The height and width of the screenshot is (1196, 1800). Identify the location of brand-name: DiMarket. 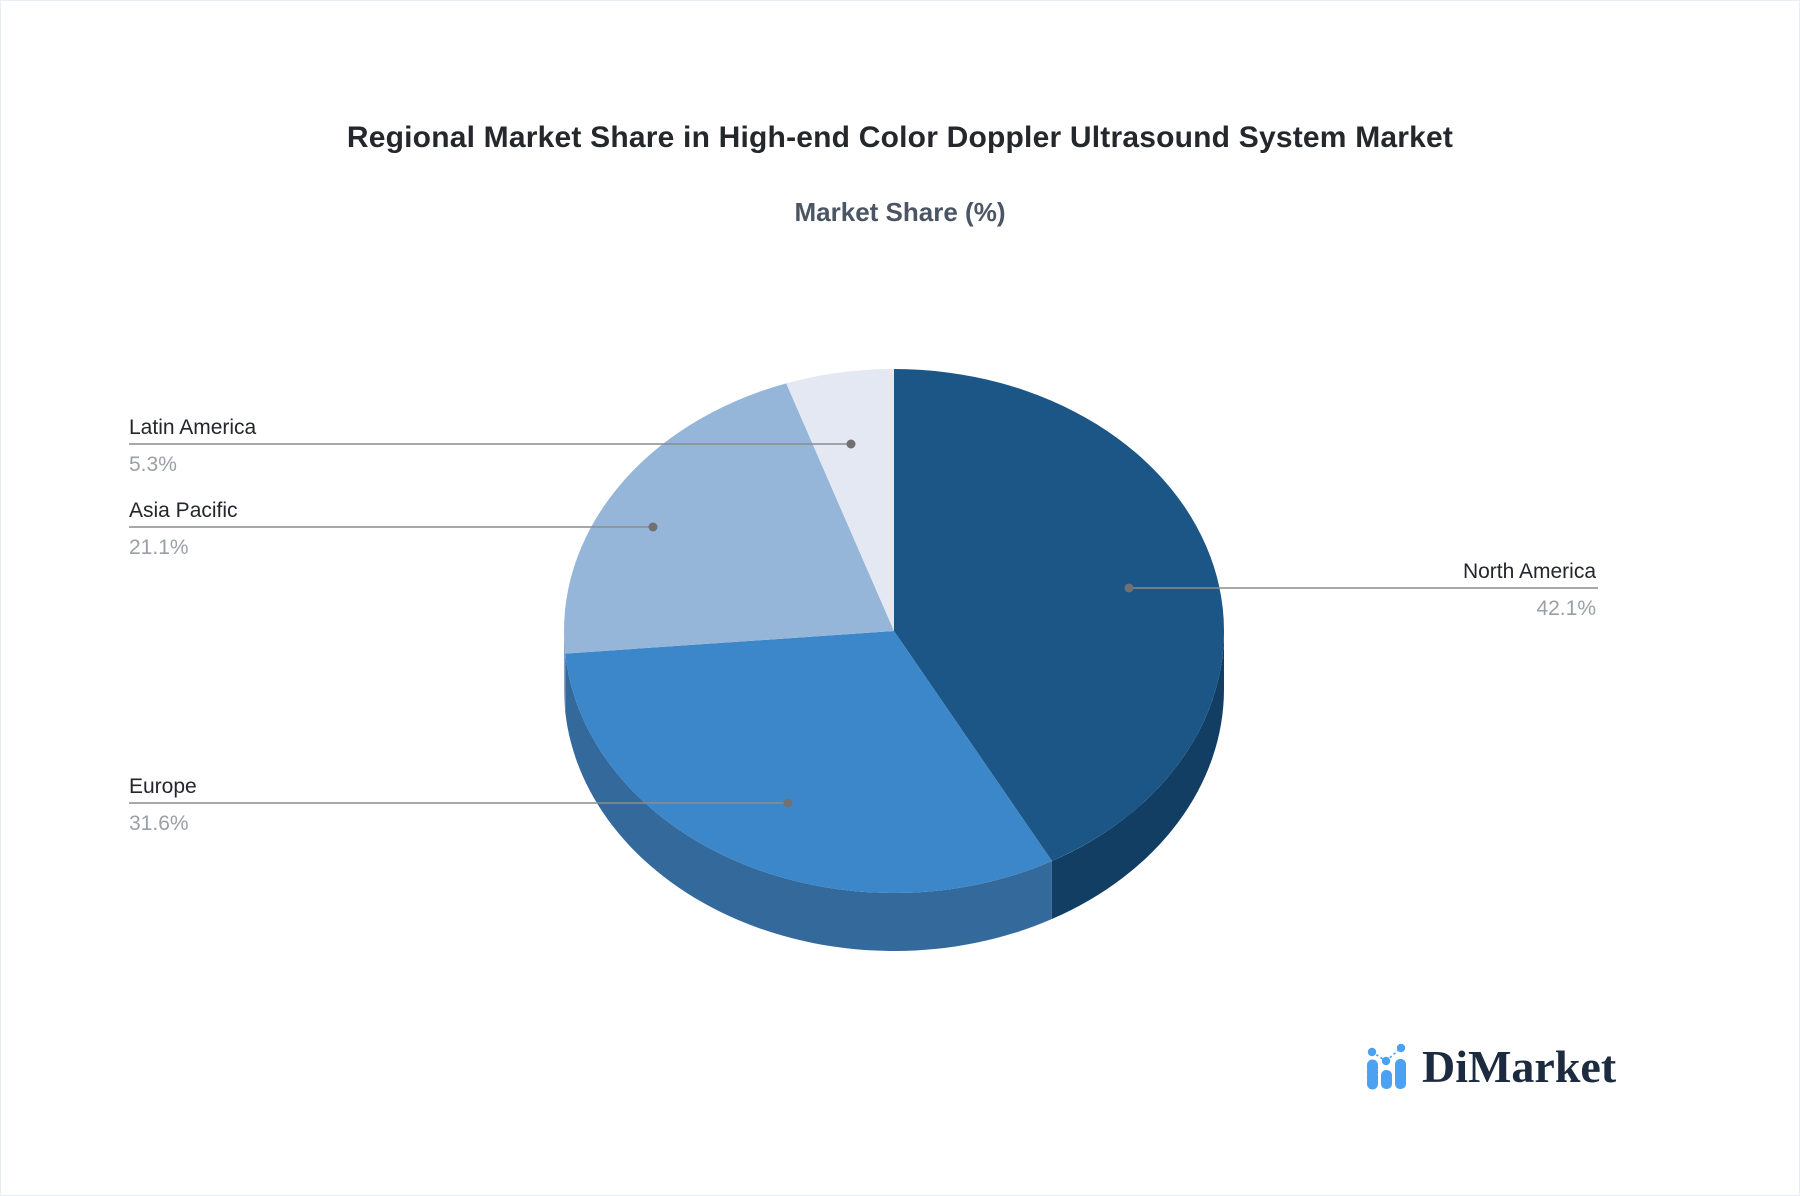
(1519, 1066).